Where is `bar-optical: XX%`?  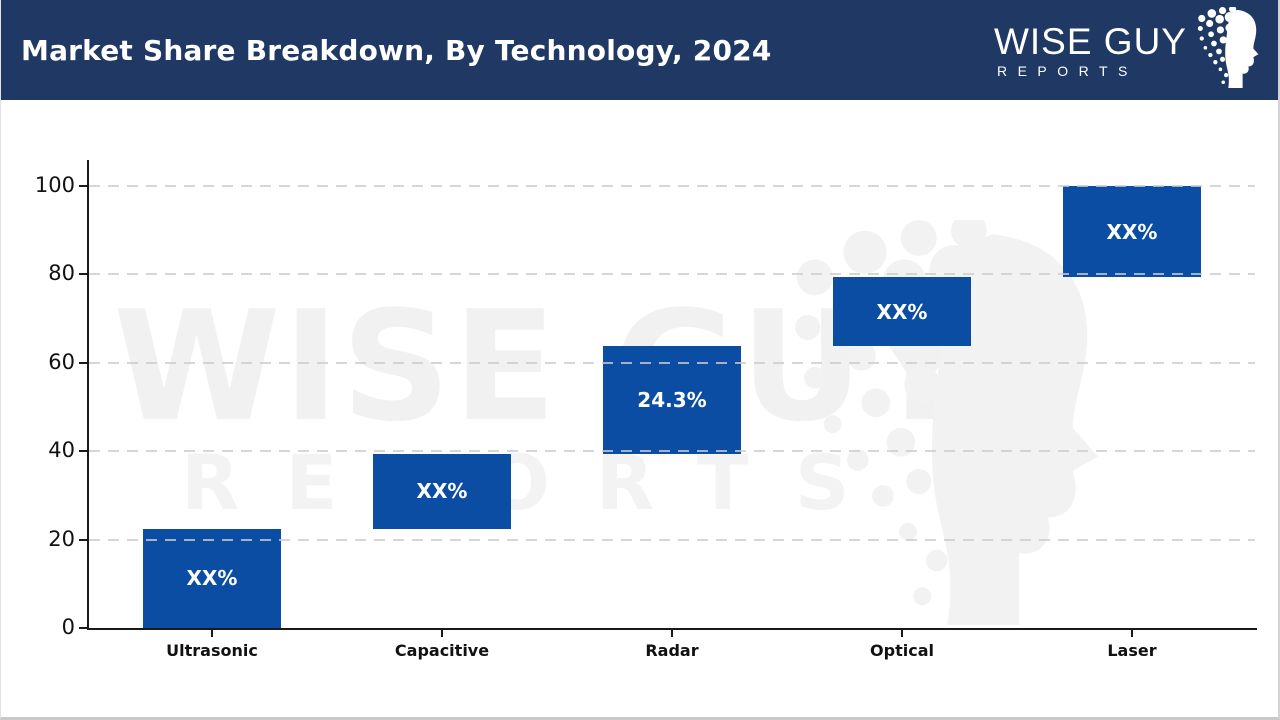
bar-optical: XX% is located at coordinates (902, 312).